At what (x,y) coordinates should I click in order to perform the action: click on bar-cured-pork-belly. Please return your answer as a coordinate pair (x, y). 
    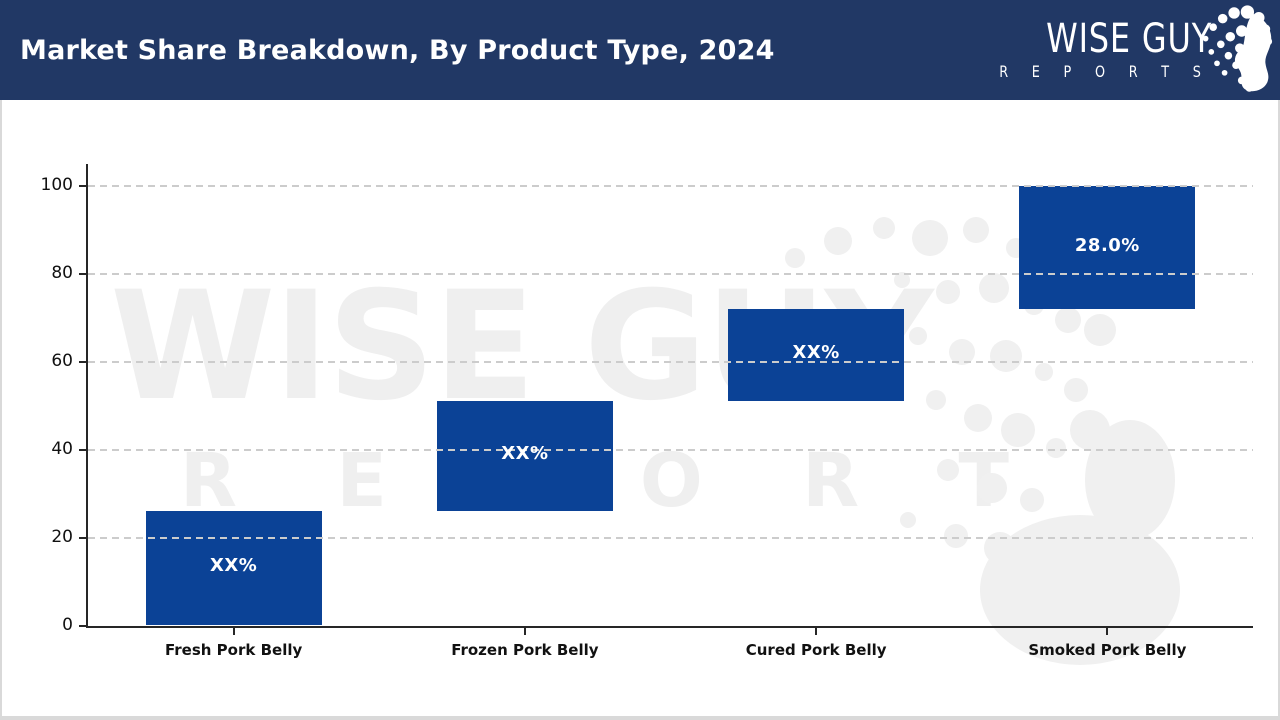
    Looking at the image, I should click on (816, 355).